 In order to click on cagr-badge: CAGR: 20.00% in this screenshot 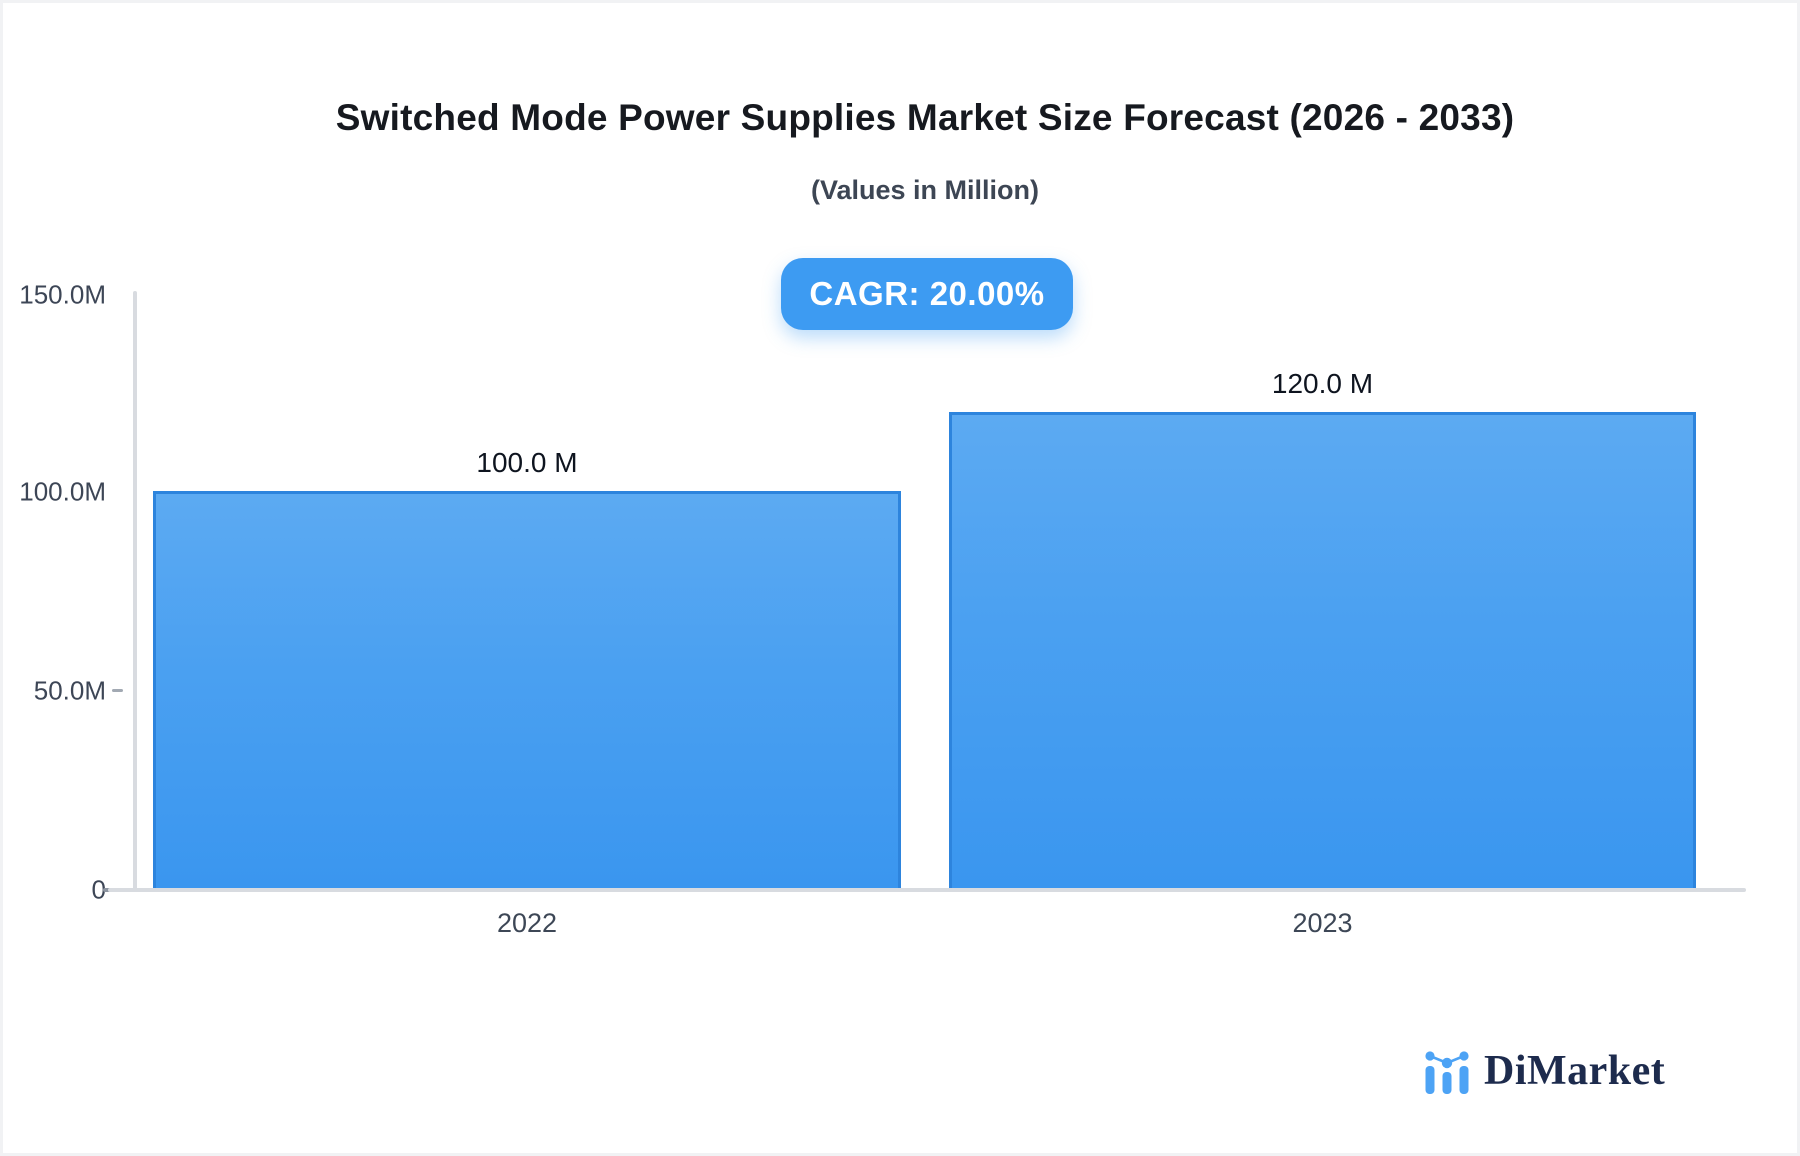, I will do `click(927, 294)`.